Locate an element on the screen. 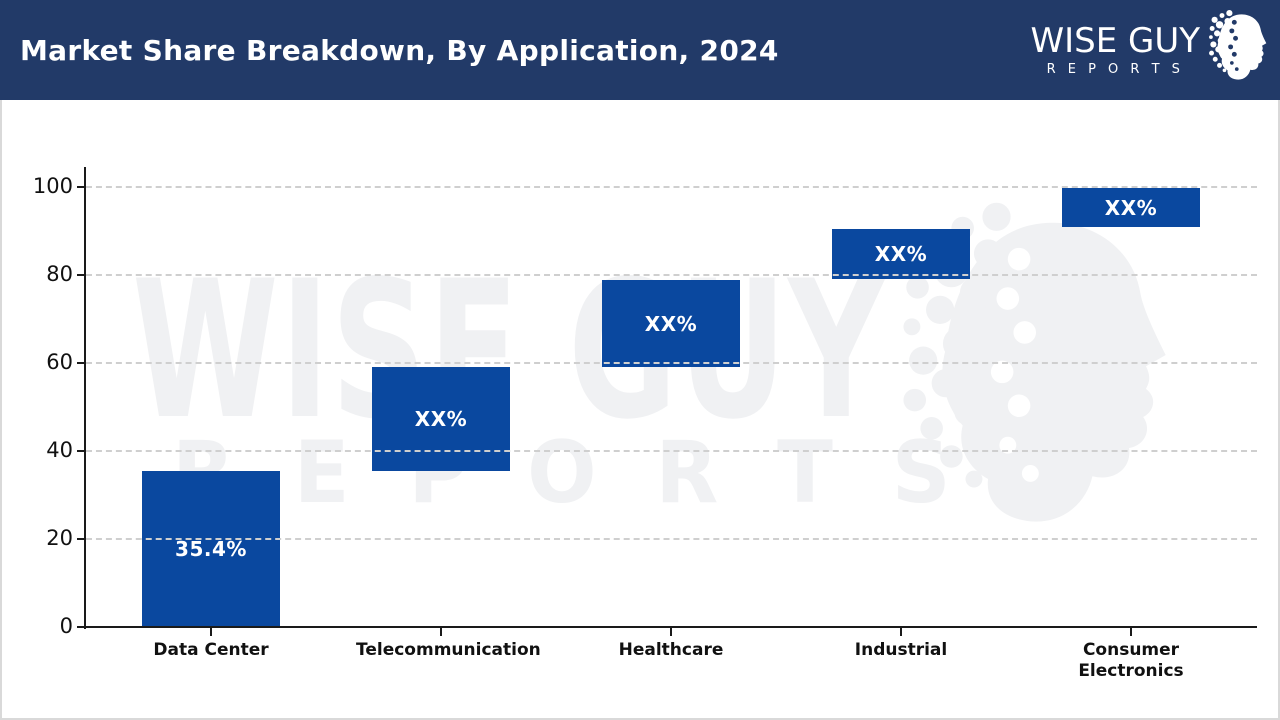 This screenshot has height=720, width=1280. bar-value-label: 35.4% is located at coordinates (211, 549).